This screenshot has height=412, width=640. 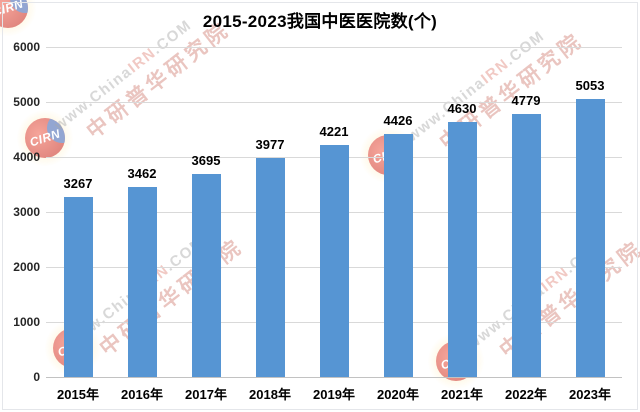 What do you see at coordinates (36, 377) in the screenshot?
I see `y-axis-label: 0` at bounding box center [36, 377].